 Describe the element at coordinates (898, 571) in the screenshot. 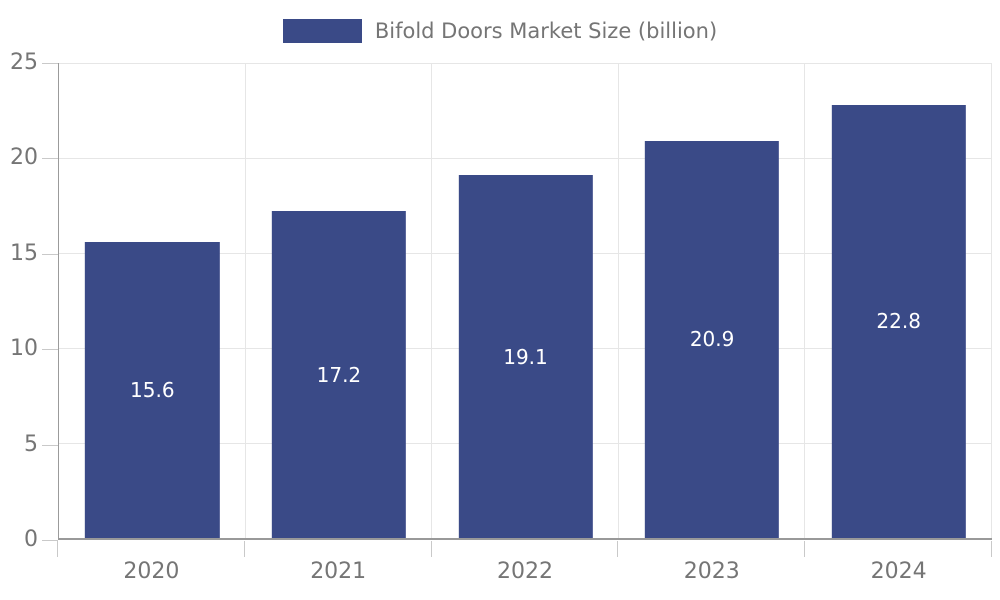

I see `x-tick-label-2024: 2024` at that location.